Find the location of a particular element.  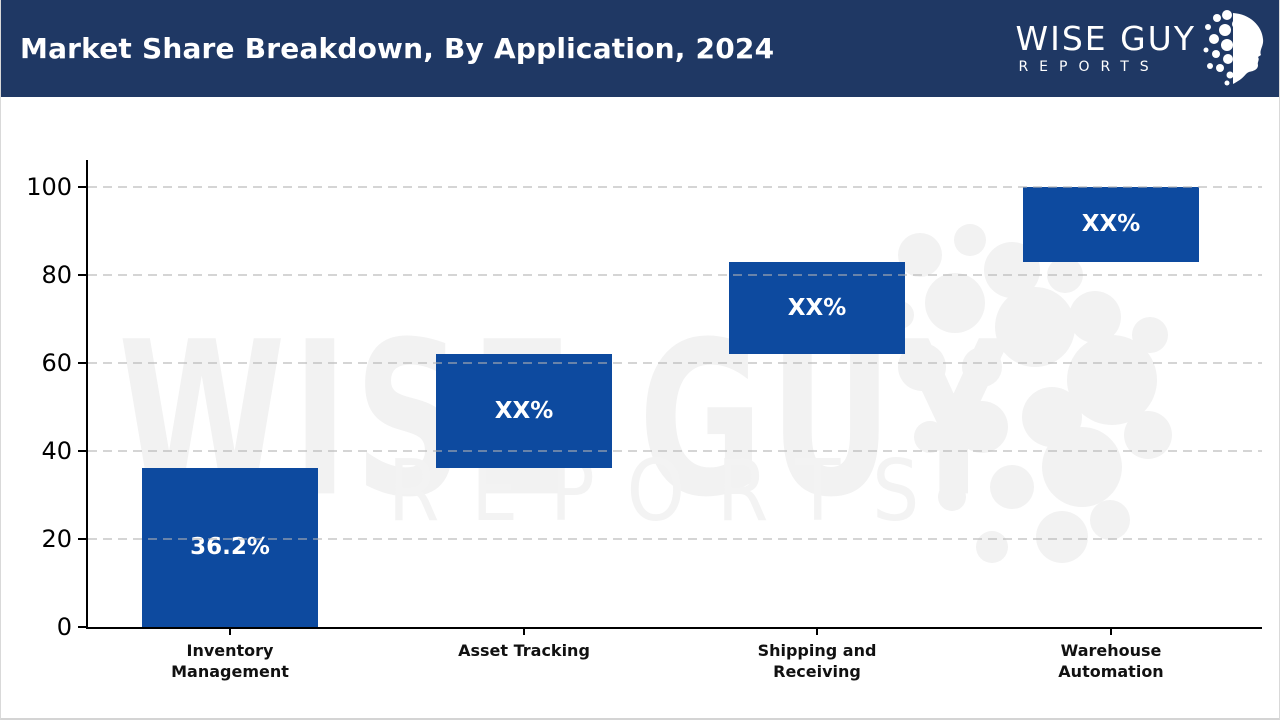

wiseguy-logo: WISE GUY REPORTS is located at coordinates (1147, 49).